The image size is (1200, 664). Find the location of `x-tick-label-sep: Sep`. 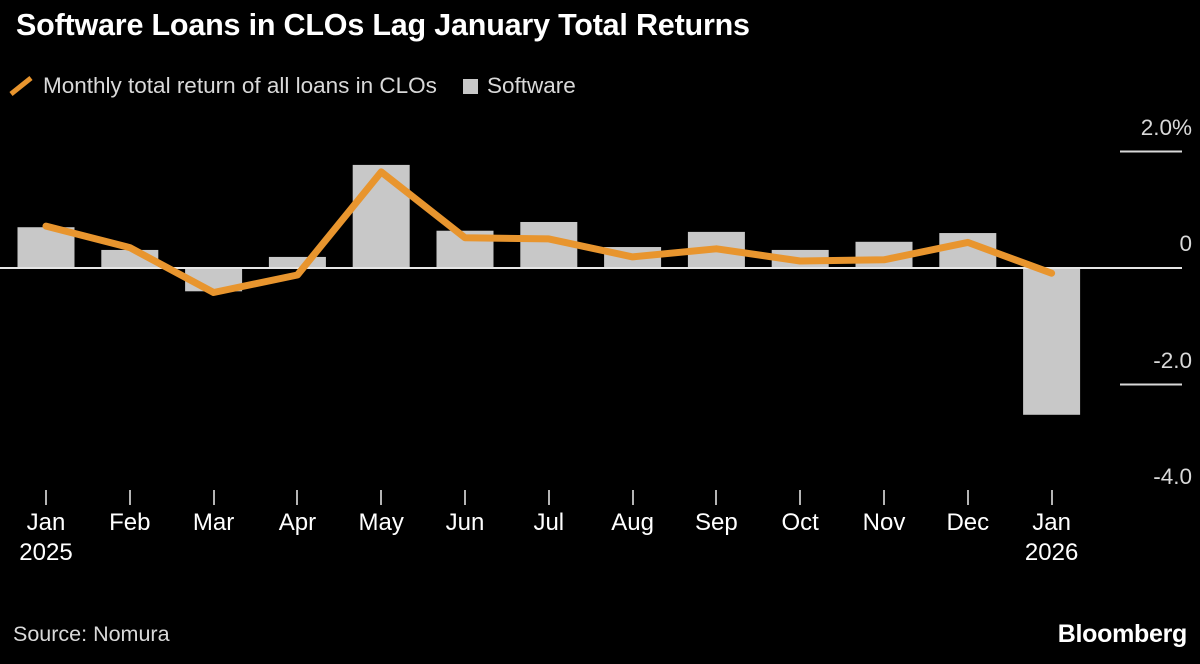

x-tick-label-sep: Sep is located at coordinates (716, 522).